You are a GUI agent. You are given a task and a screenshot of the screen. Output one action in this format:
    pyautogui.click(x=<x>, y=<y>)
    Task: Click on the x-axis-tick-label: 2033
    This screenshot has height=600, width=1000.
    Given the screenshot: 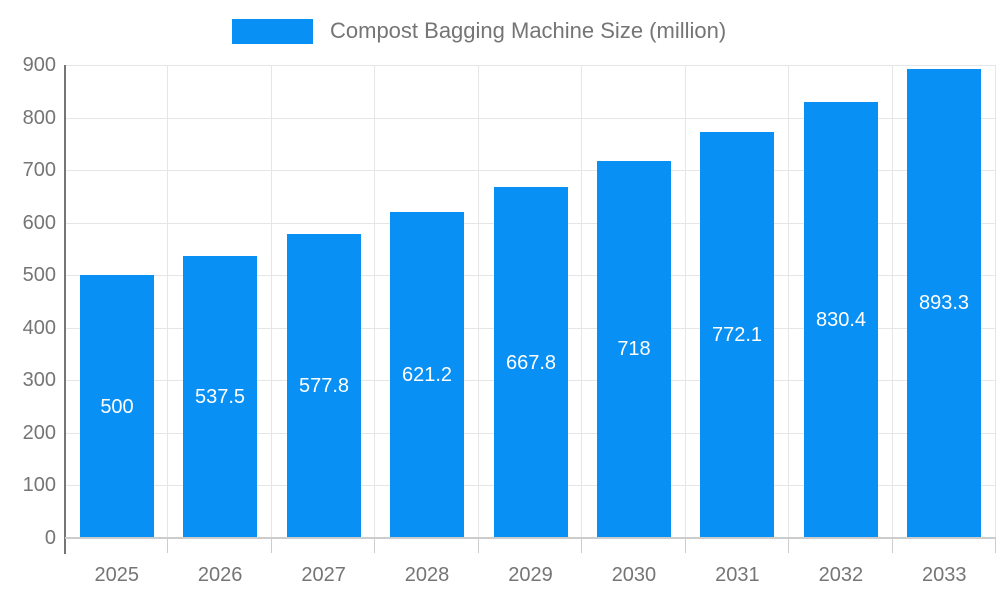 What is the action you would take?
    pyautogui.click(x=944, y=575)
    